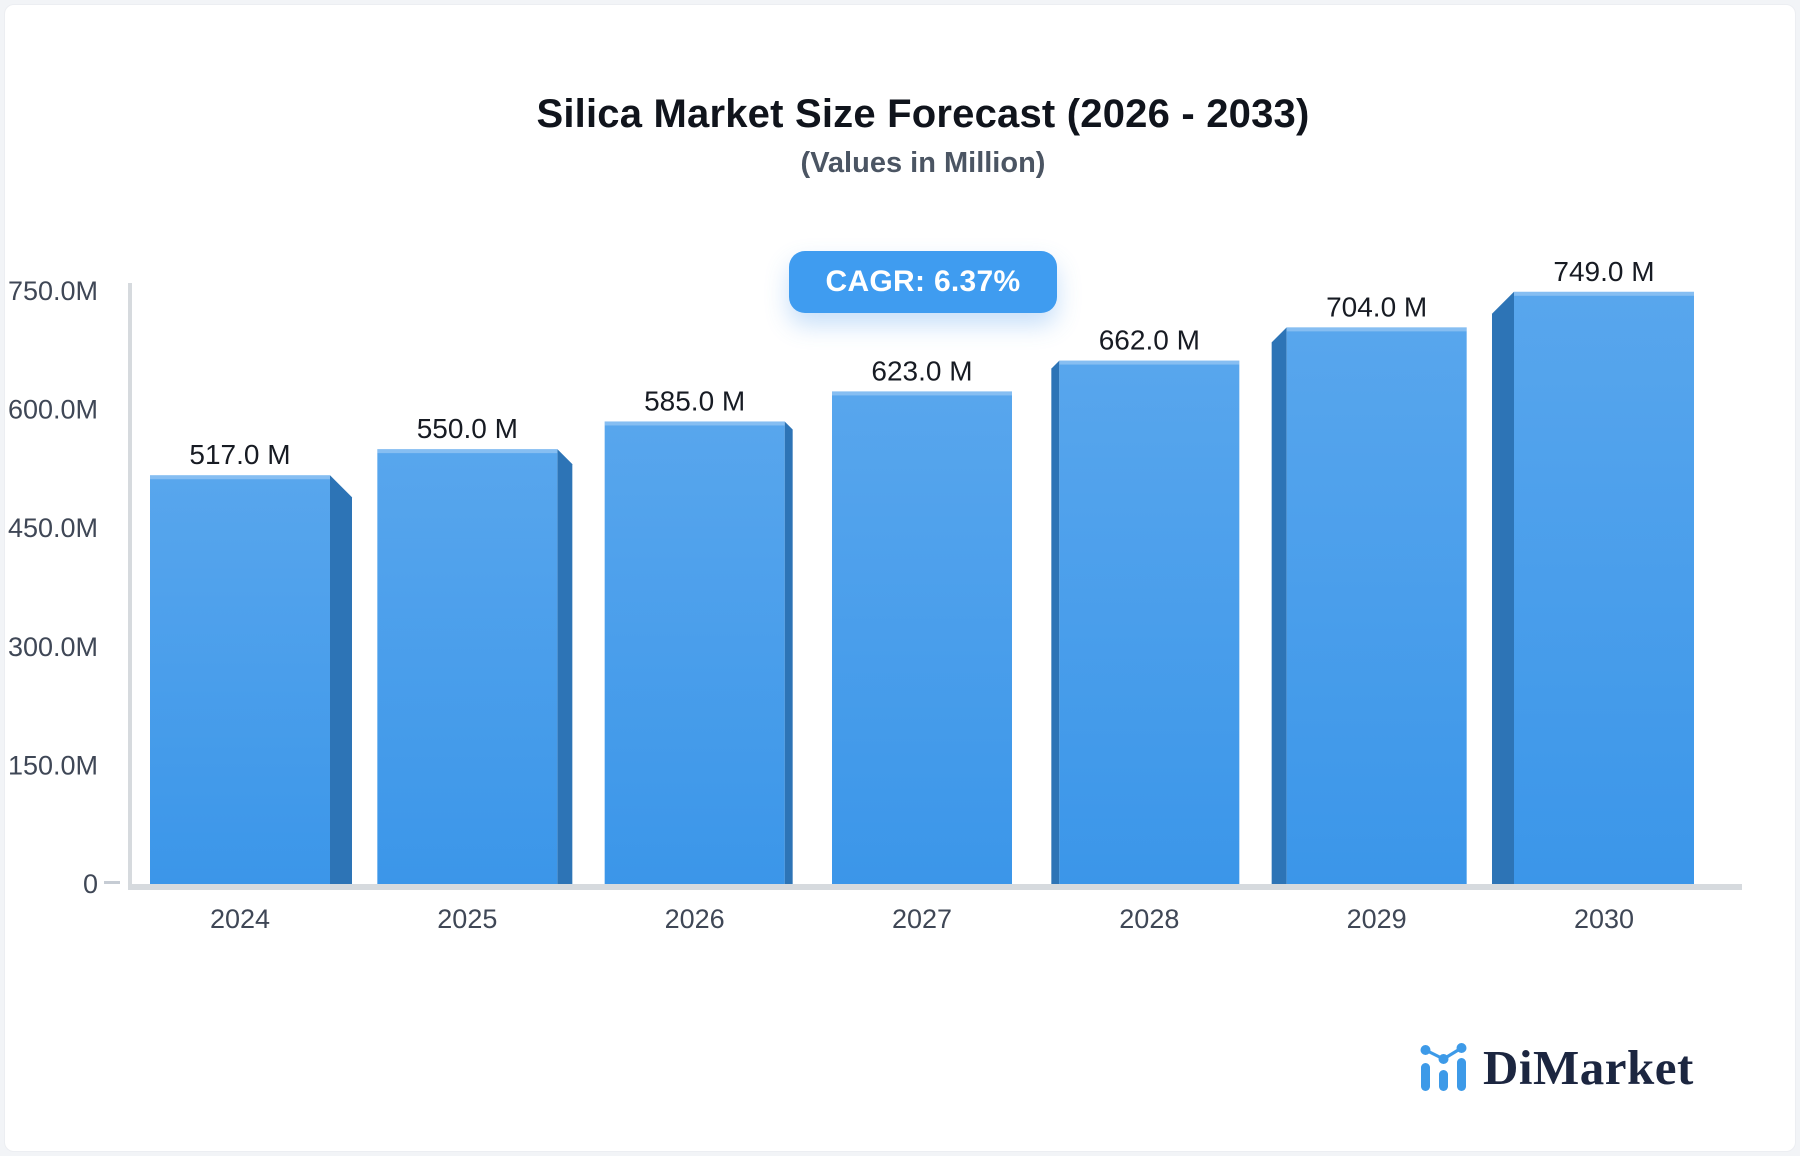 This screenshot has width=1800, height=1156. I want to click on y-axis-tick-label: 450.0M, so click(53, 528).